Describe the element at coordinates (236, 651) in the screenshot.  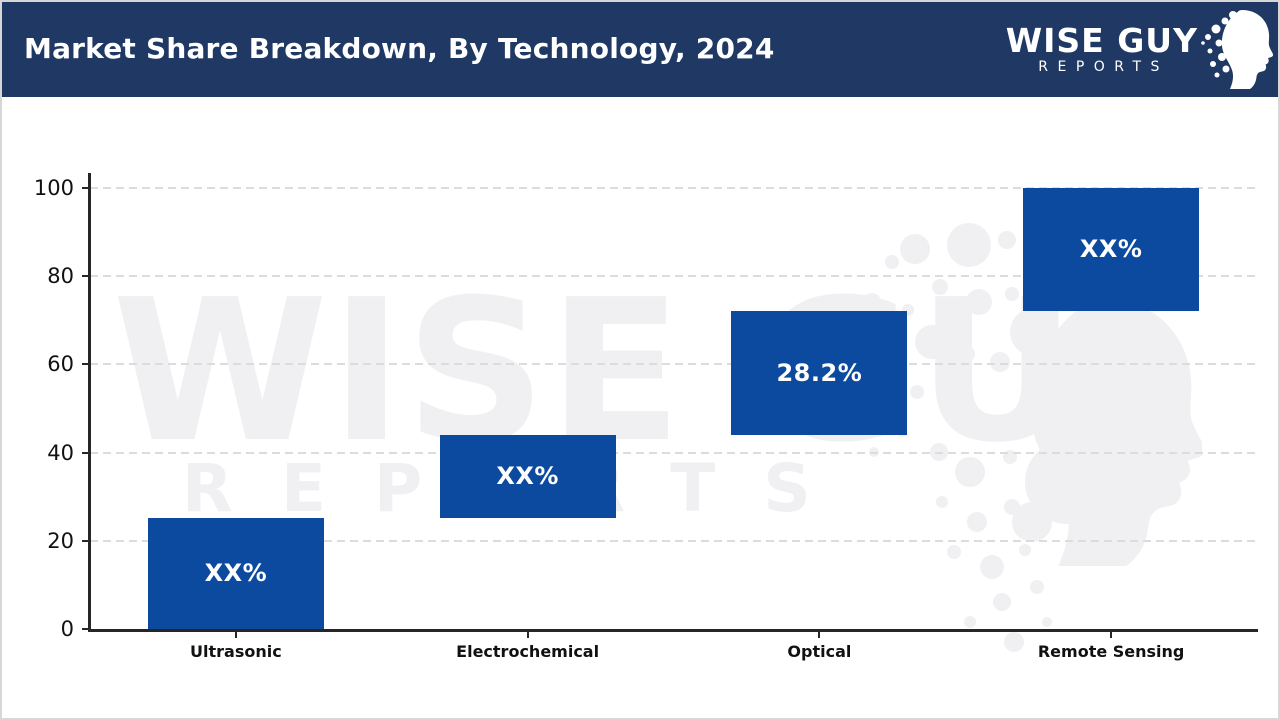
I see `x-axis-label-1: Ultrasonic` at that location.